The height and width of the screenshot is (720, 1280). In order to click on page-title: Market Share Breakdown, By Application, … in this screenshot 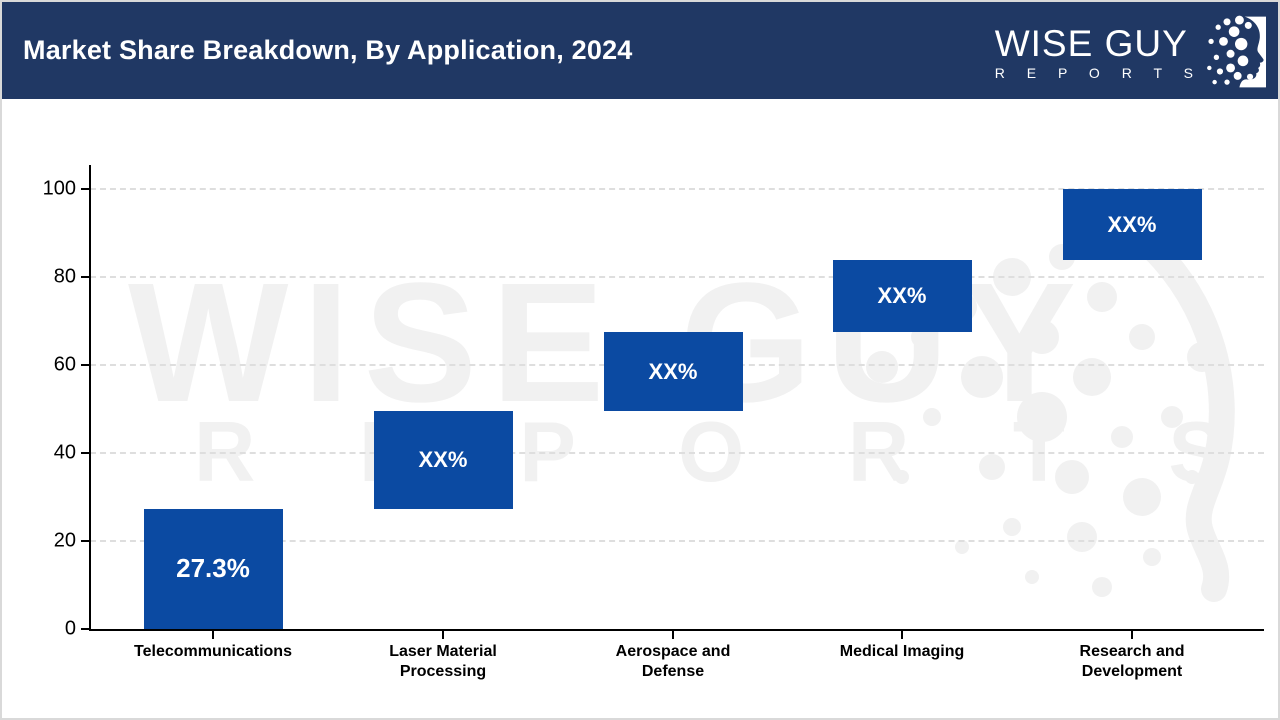, I will do `click(328, 50)`.